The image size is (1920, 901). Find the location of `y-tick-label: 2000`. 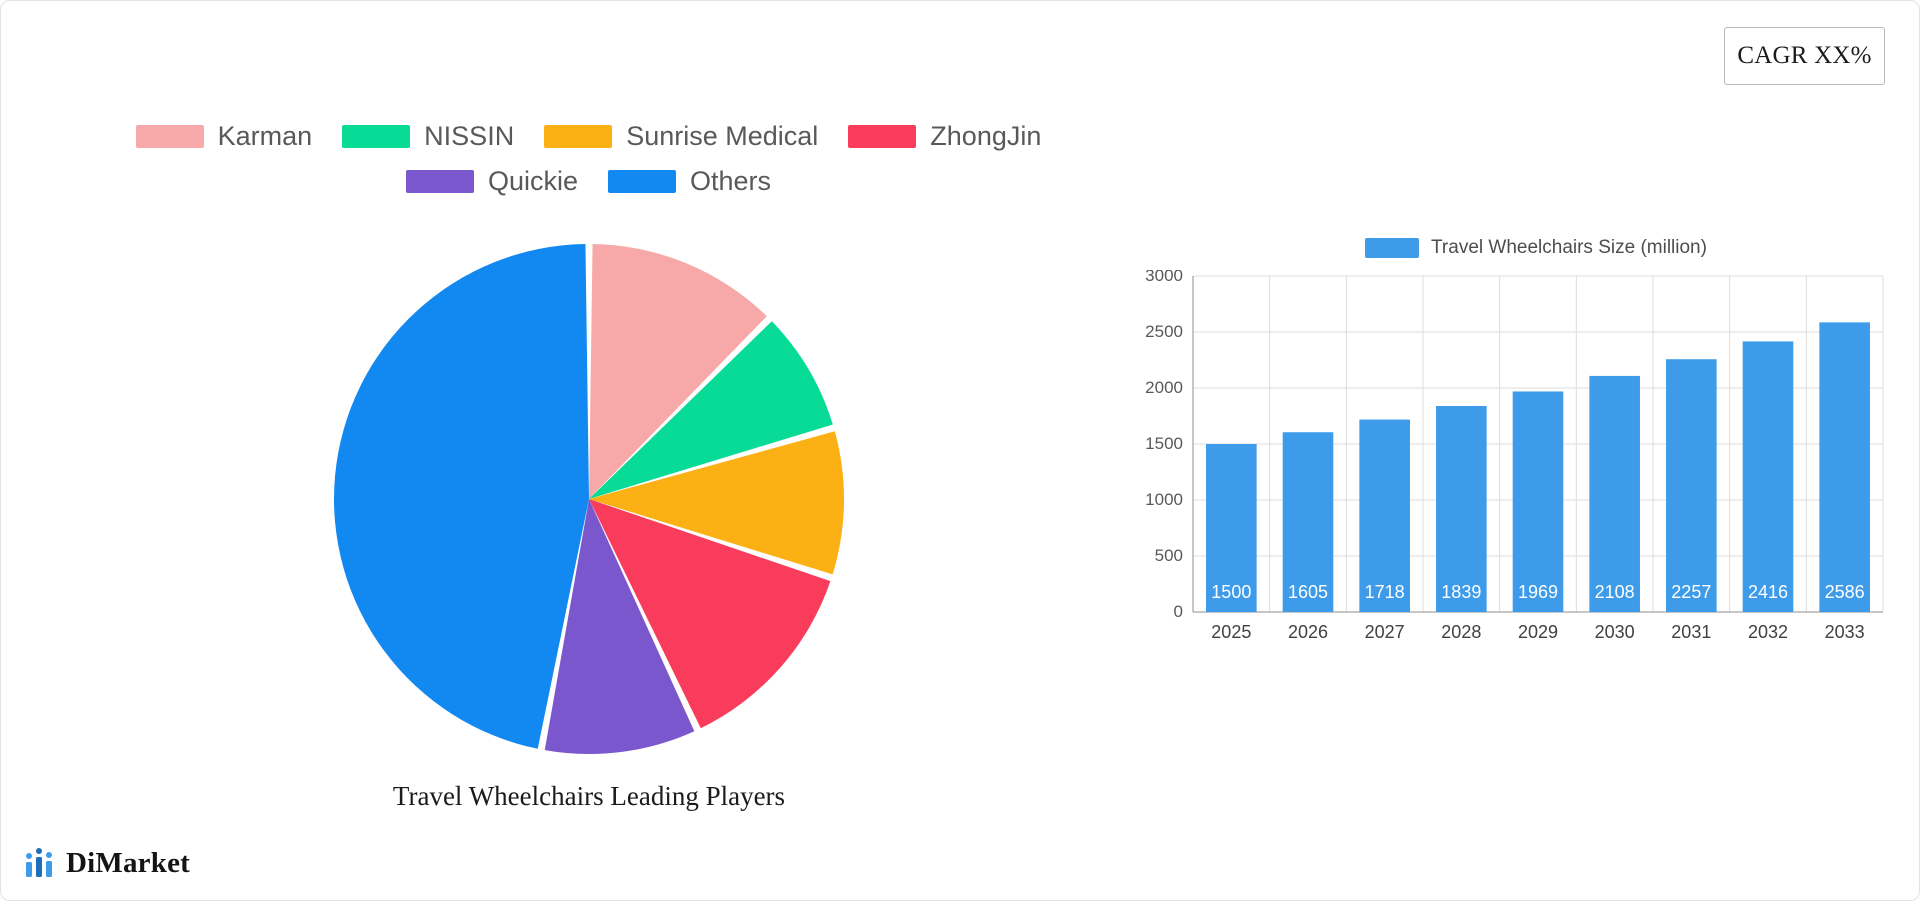

y-tick-label: 2000 is located at coordinates (1164, 387).